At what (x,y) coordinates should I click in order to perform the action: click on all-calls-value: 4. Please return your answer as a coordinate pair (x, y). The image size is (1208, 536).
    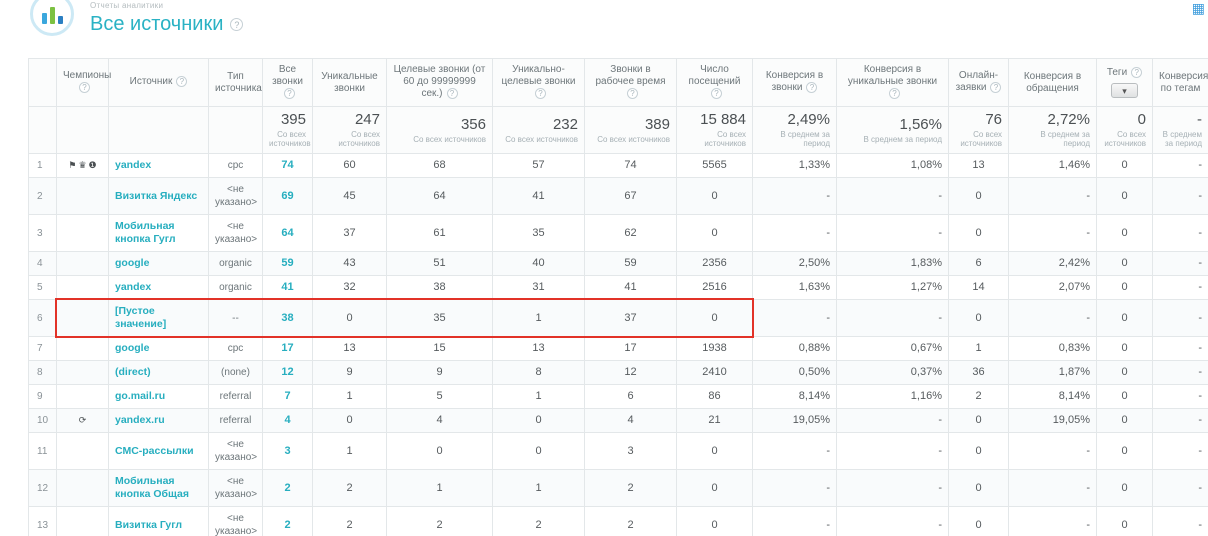
    Looking at the image, I should click on (287, 420).